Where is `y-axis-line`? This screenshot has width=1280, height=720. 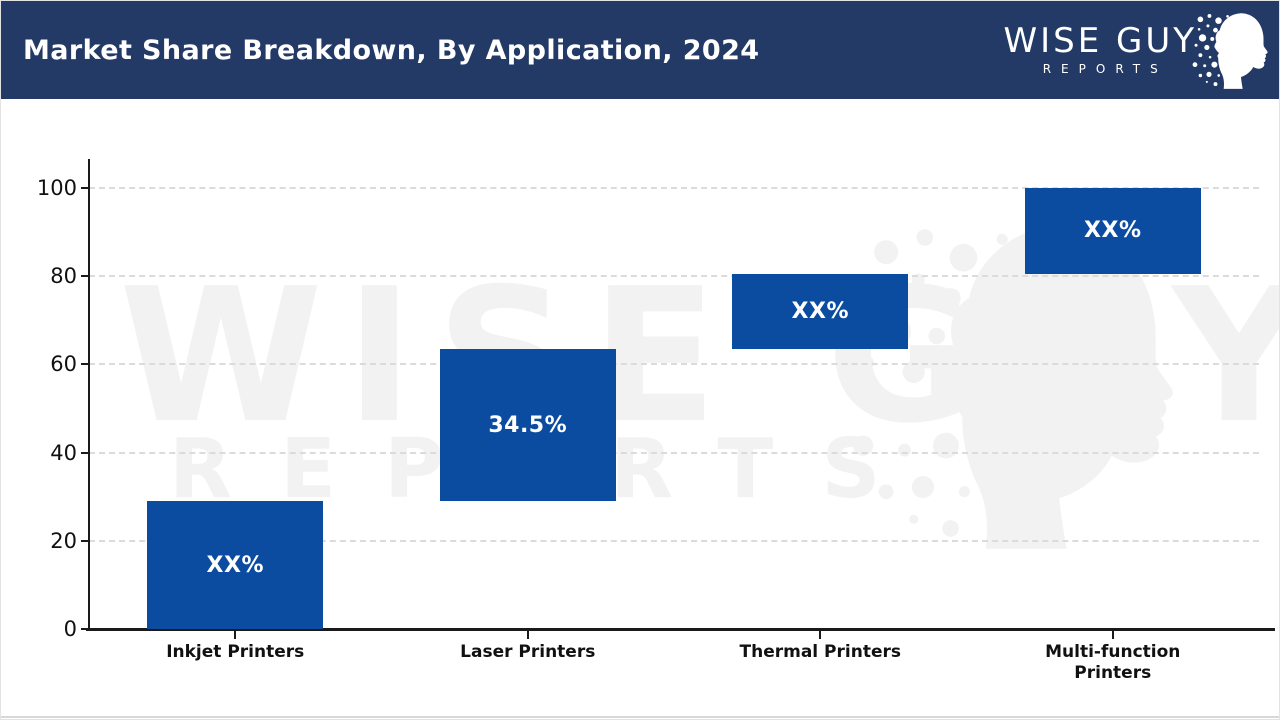
y-axis-line is located at coordinates (89, 395).